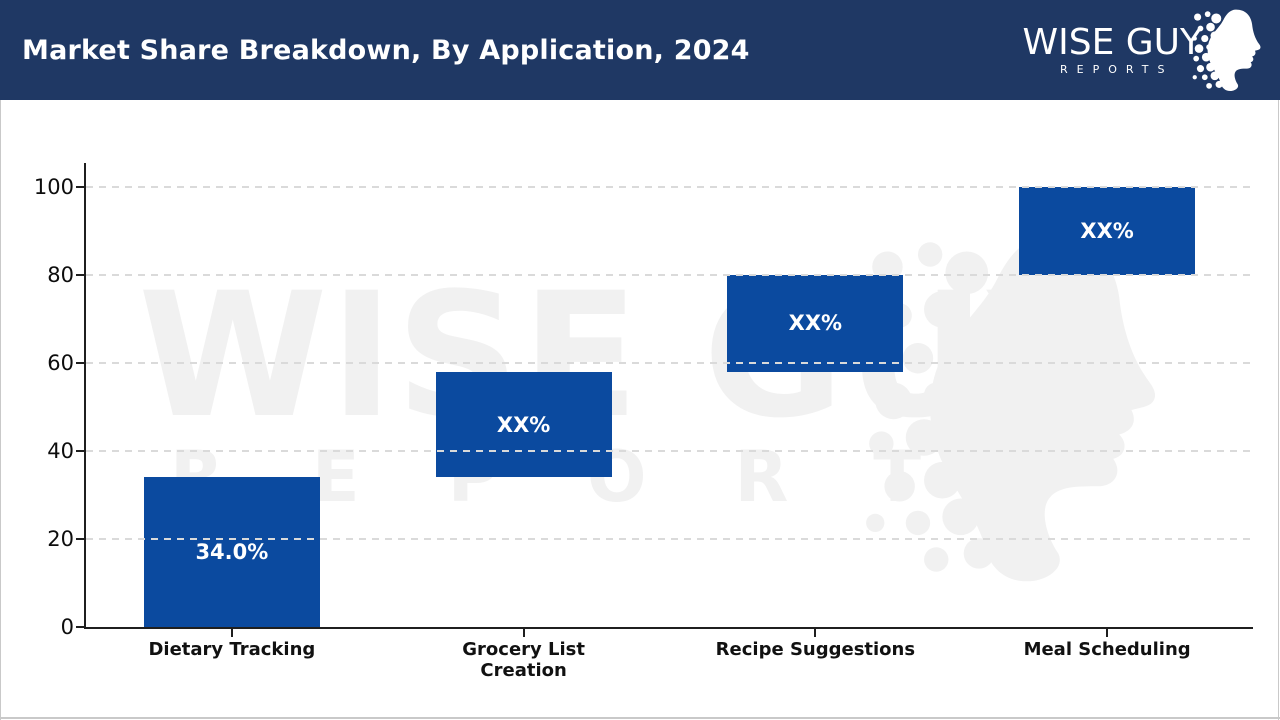 Image resolution: width=1280 pixels, height=720 pixels. I want to click on x-tick-grocery-list-creation, so click(523, 633).